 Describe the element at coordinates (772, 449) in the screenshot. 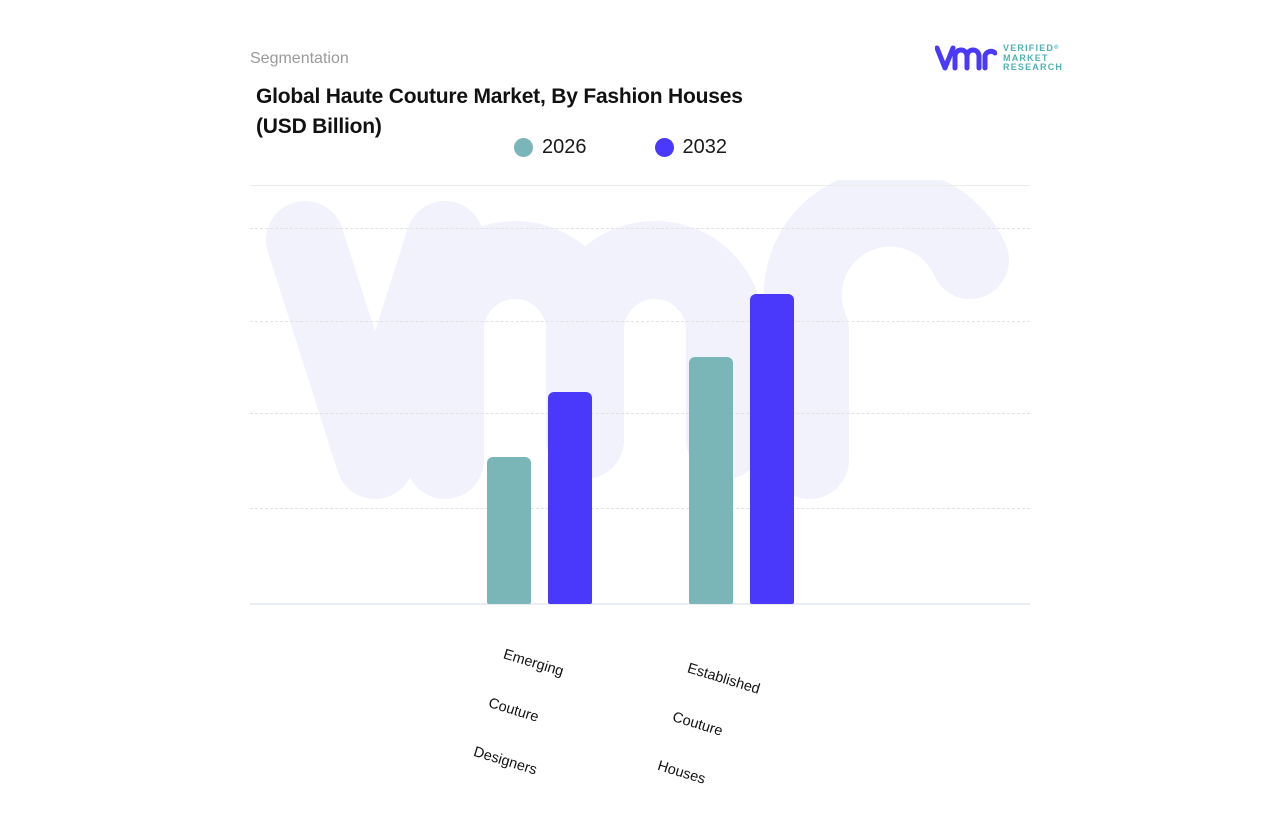

I see `bar-established-2032` at that location.